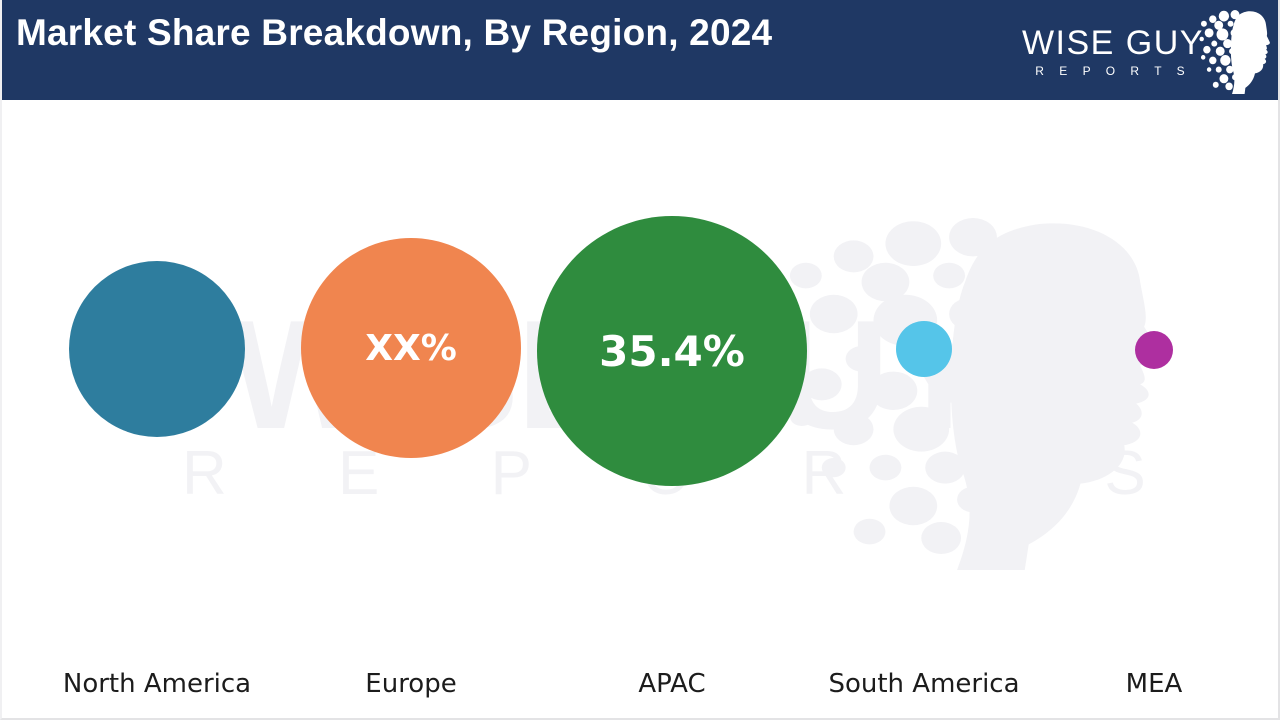  Describe the element at coordinates (924, 684) in the screenshot. I see `category-label-south-america: South America` at that location.